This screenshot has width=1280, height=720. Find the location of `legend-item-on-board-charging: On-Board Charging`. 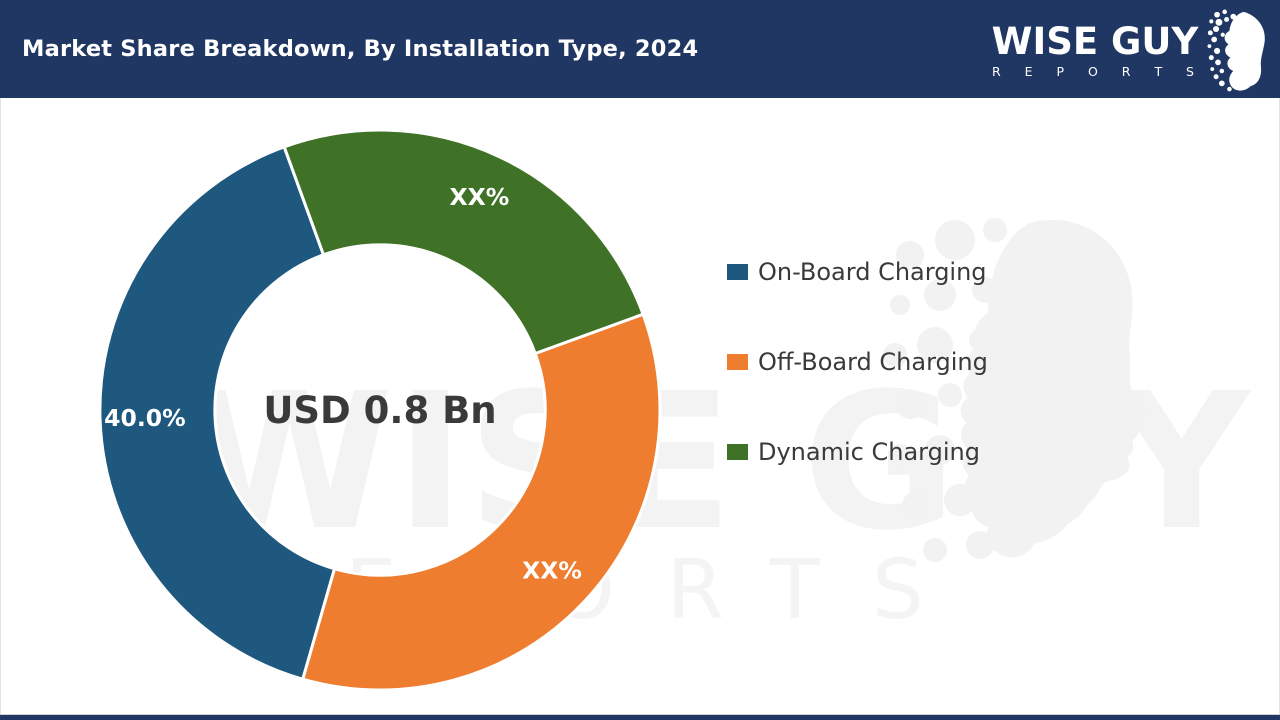

legend-item-on-board-charging: On-Board Charging is located at coordinates (857, 272).